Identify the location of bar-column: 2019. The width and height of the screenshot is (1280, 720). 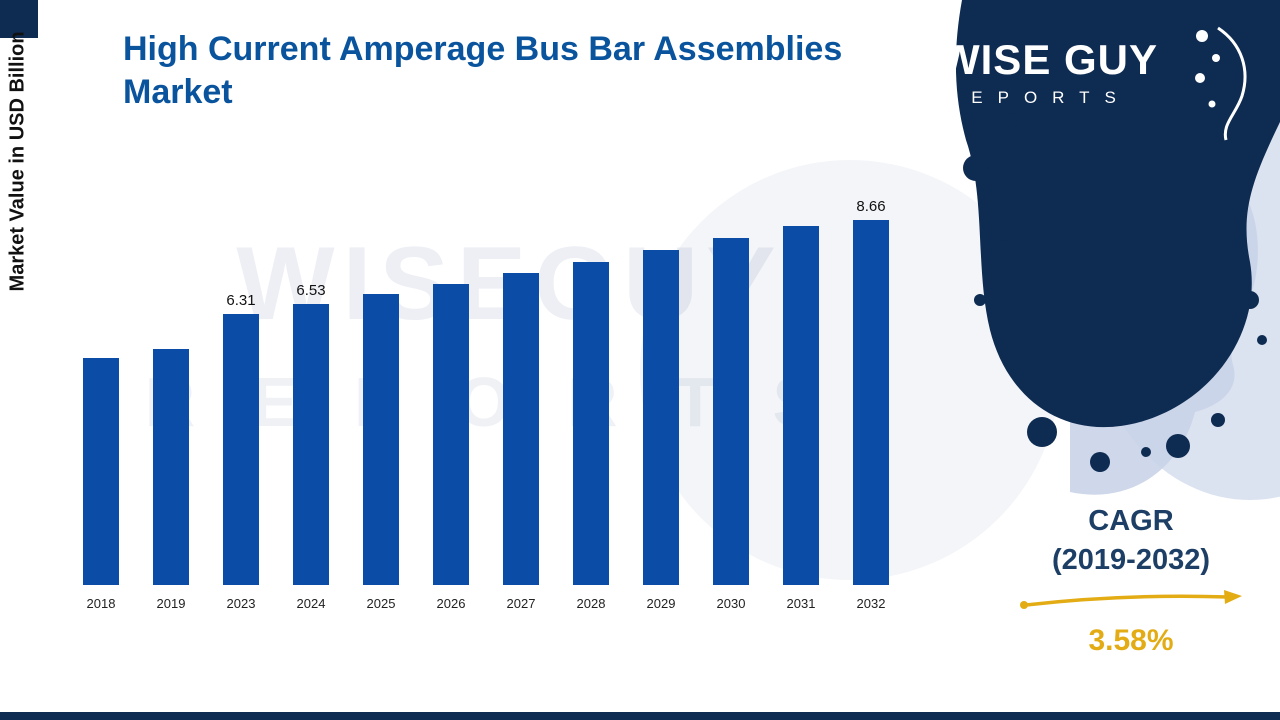
(171, 404).